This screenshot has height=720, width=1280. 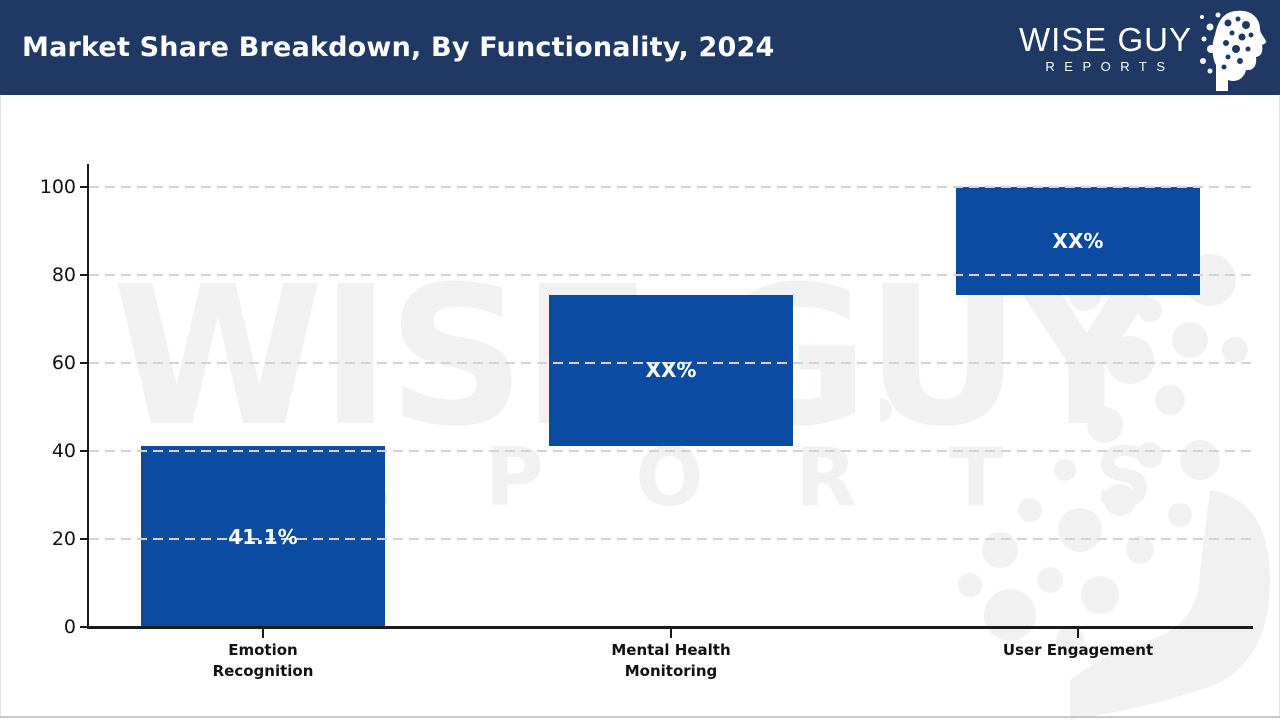 What do you see at coordinates (671, 660) in the screenshot?
I see `category-label-mental-health-monitoring: Mental Health Monitoring` at bounding box center [671, 660].